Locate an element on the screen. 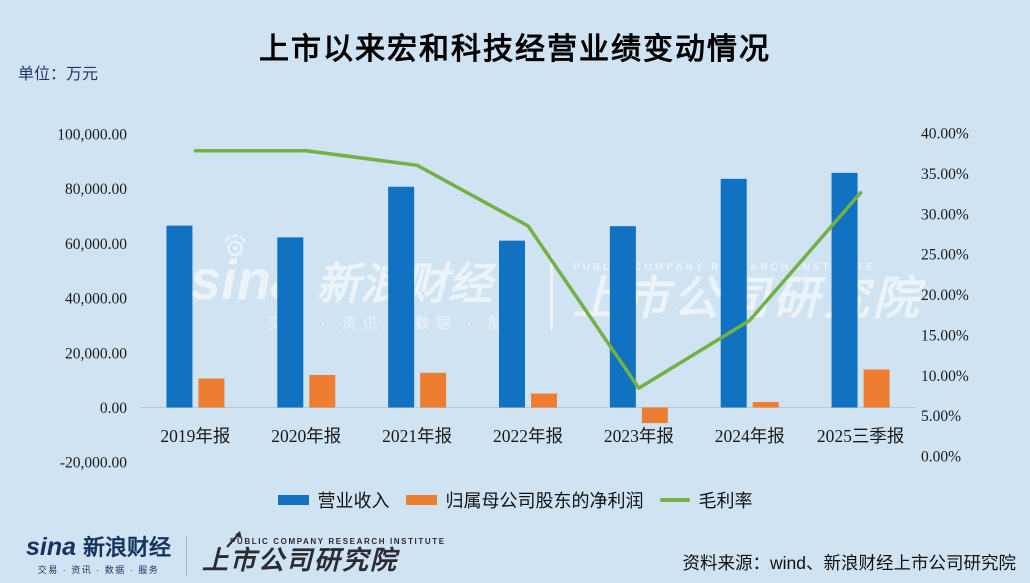  legend-item-profit: 归属母公司股东的净利润 is located at coordinates (524, 500).